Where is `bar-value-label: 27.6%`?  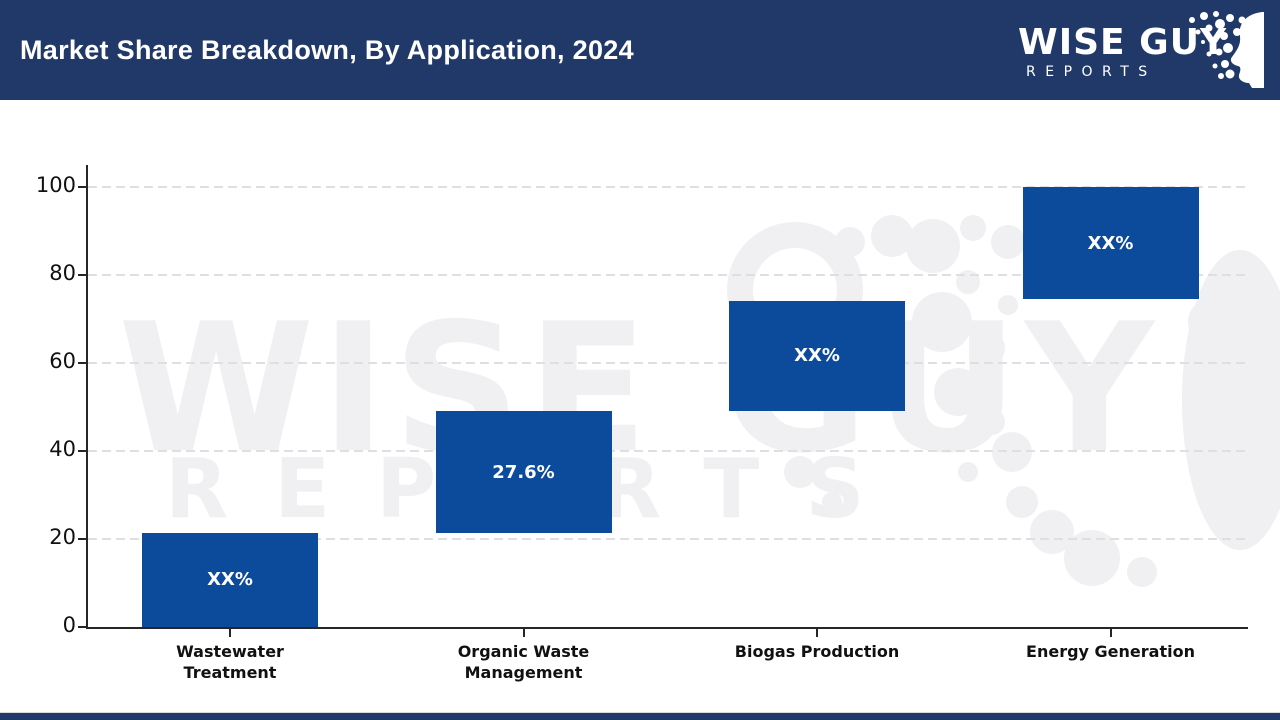 bar-value-label: 27.6% is located at coordinates (523, 472).